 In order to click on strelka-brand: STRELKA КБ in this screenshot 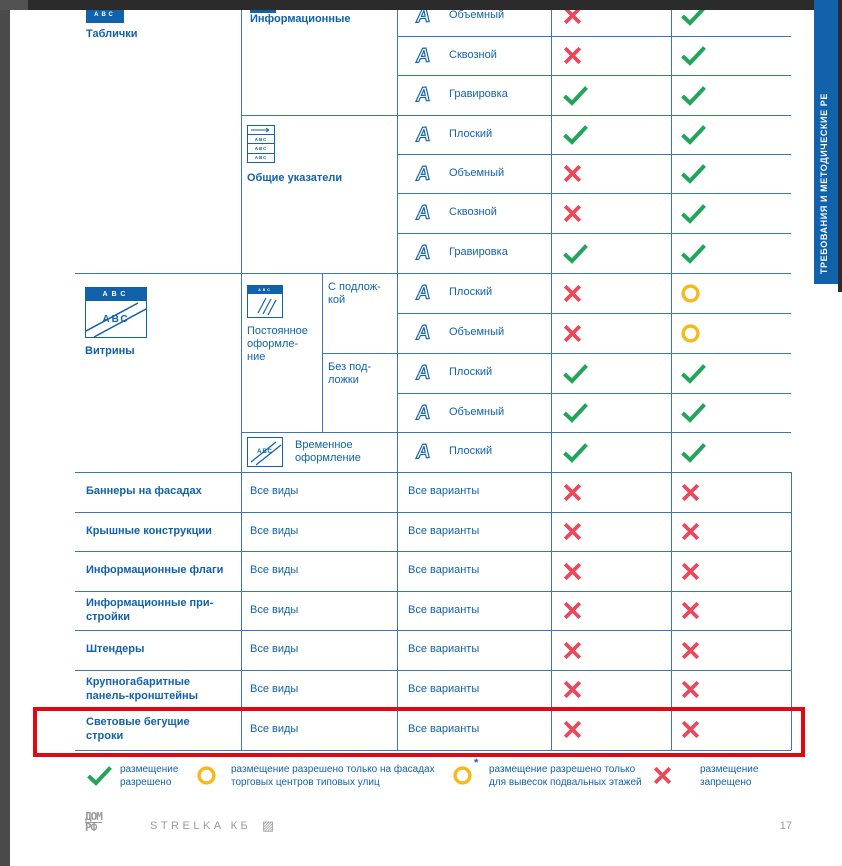, I will do `click(201, 826)`.